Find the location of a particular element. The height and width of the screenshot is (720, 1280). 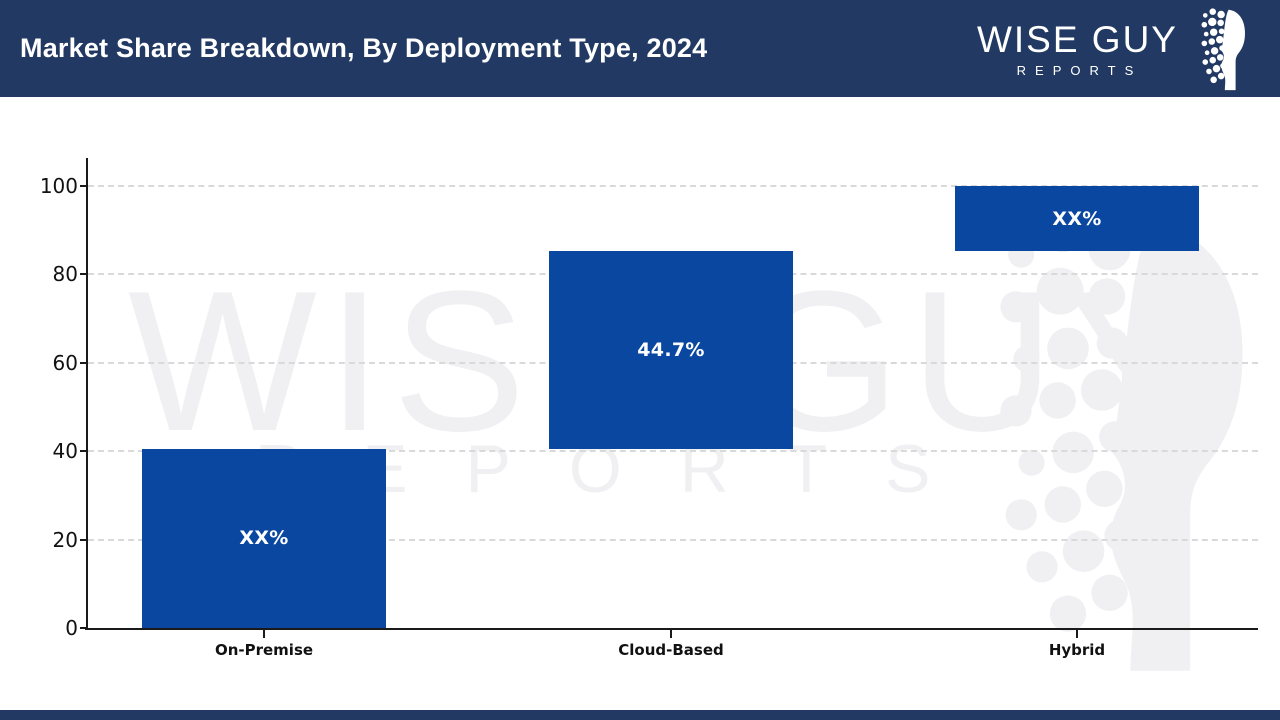

watermark-face-icon is located at coordinates (1121, 443).